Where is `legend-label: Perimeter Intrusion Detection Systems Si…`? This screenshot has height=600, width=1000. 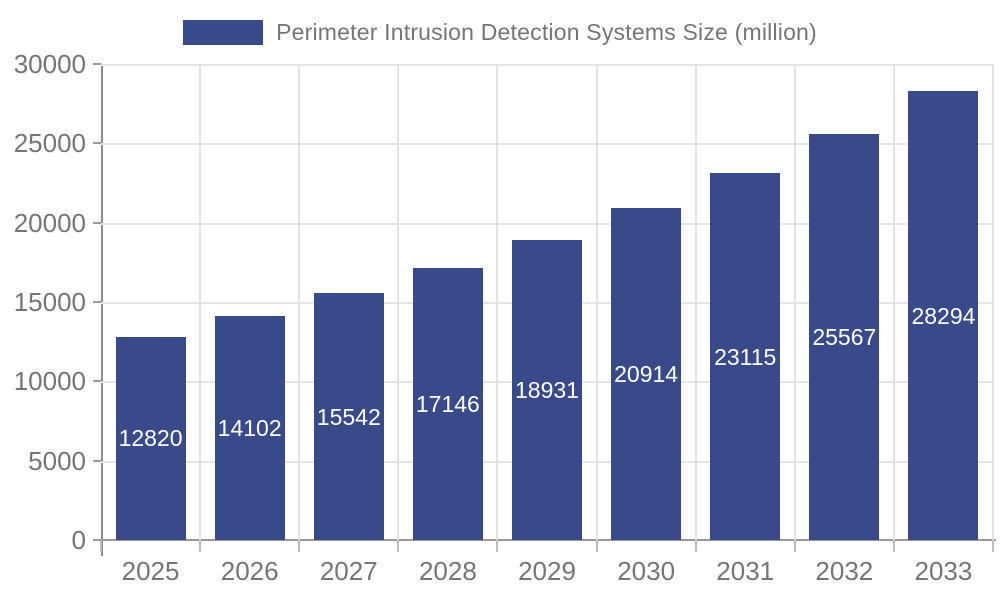
legend-label: Perimeter Intrusion Detection Systems Si… is located at coordinates (546, 31).